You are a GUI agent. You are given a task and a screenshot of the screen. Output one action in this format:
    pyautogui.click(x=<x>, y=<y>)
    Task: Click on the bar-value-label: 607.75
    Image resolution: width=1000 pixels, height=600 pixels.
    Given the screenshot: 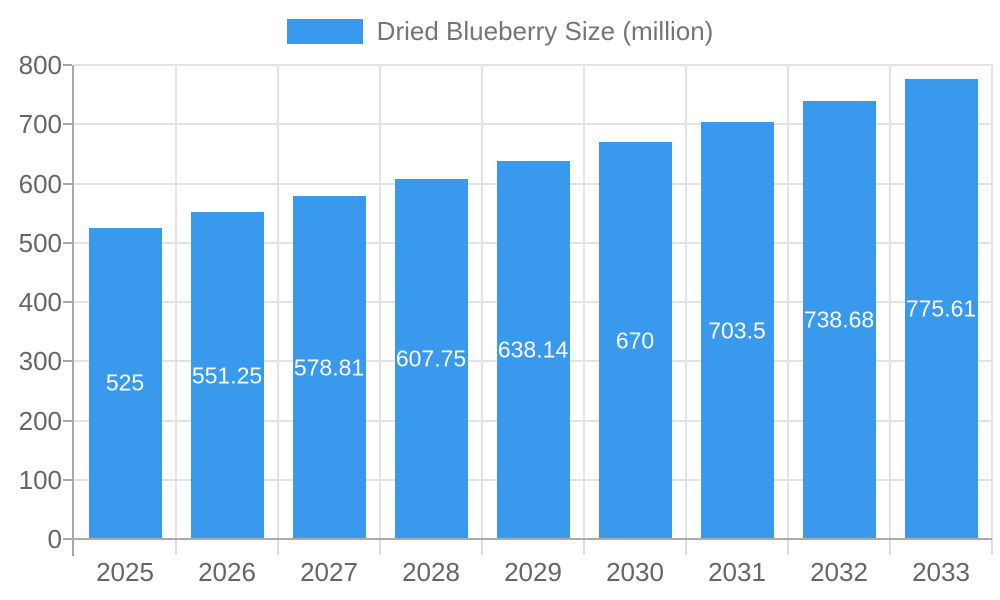 What is the action you would take?
    pyautogui.click(x=431, y=358)
    